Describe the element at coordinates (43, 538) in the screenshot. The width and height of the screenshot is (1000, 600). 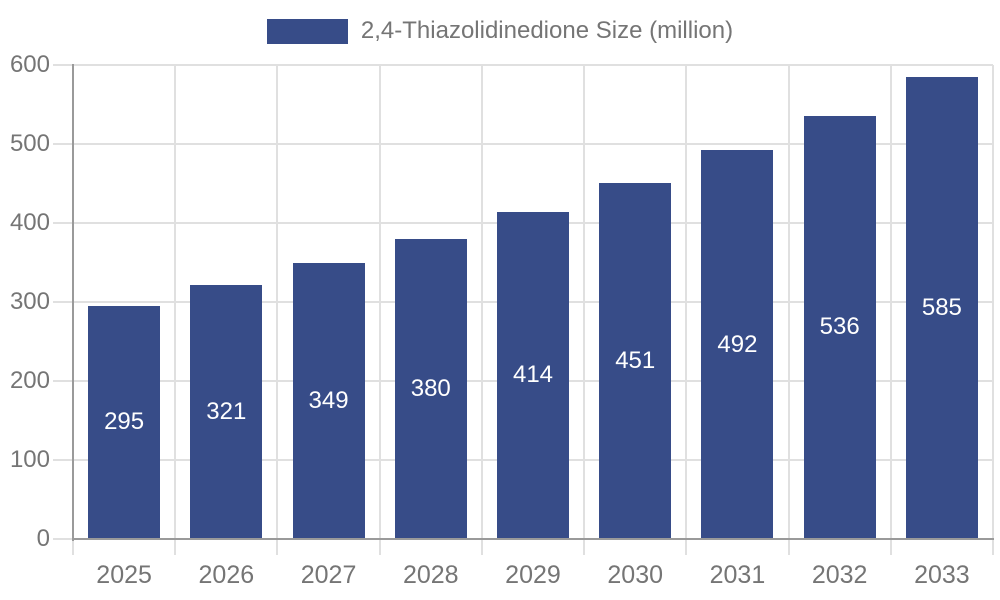
I see `y-tick-label: 0` at that location.